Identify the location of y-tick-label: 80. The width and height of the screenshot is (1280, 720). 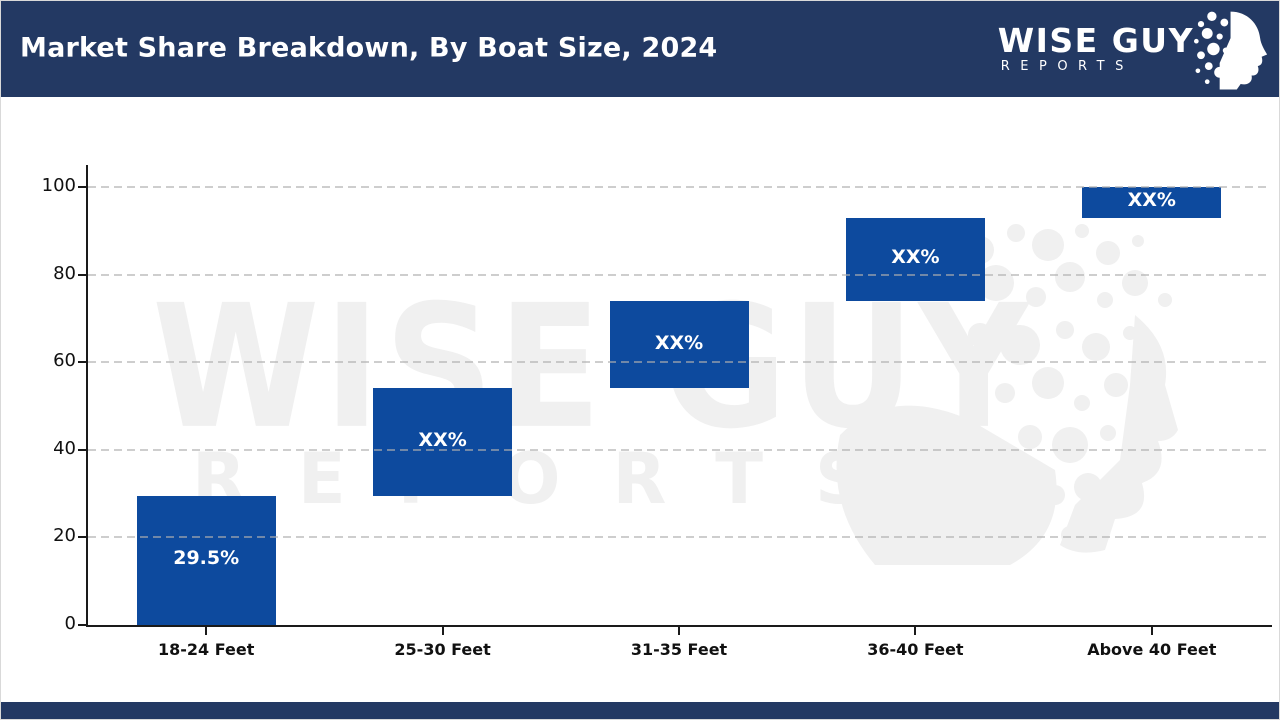
(64, 273).